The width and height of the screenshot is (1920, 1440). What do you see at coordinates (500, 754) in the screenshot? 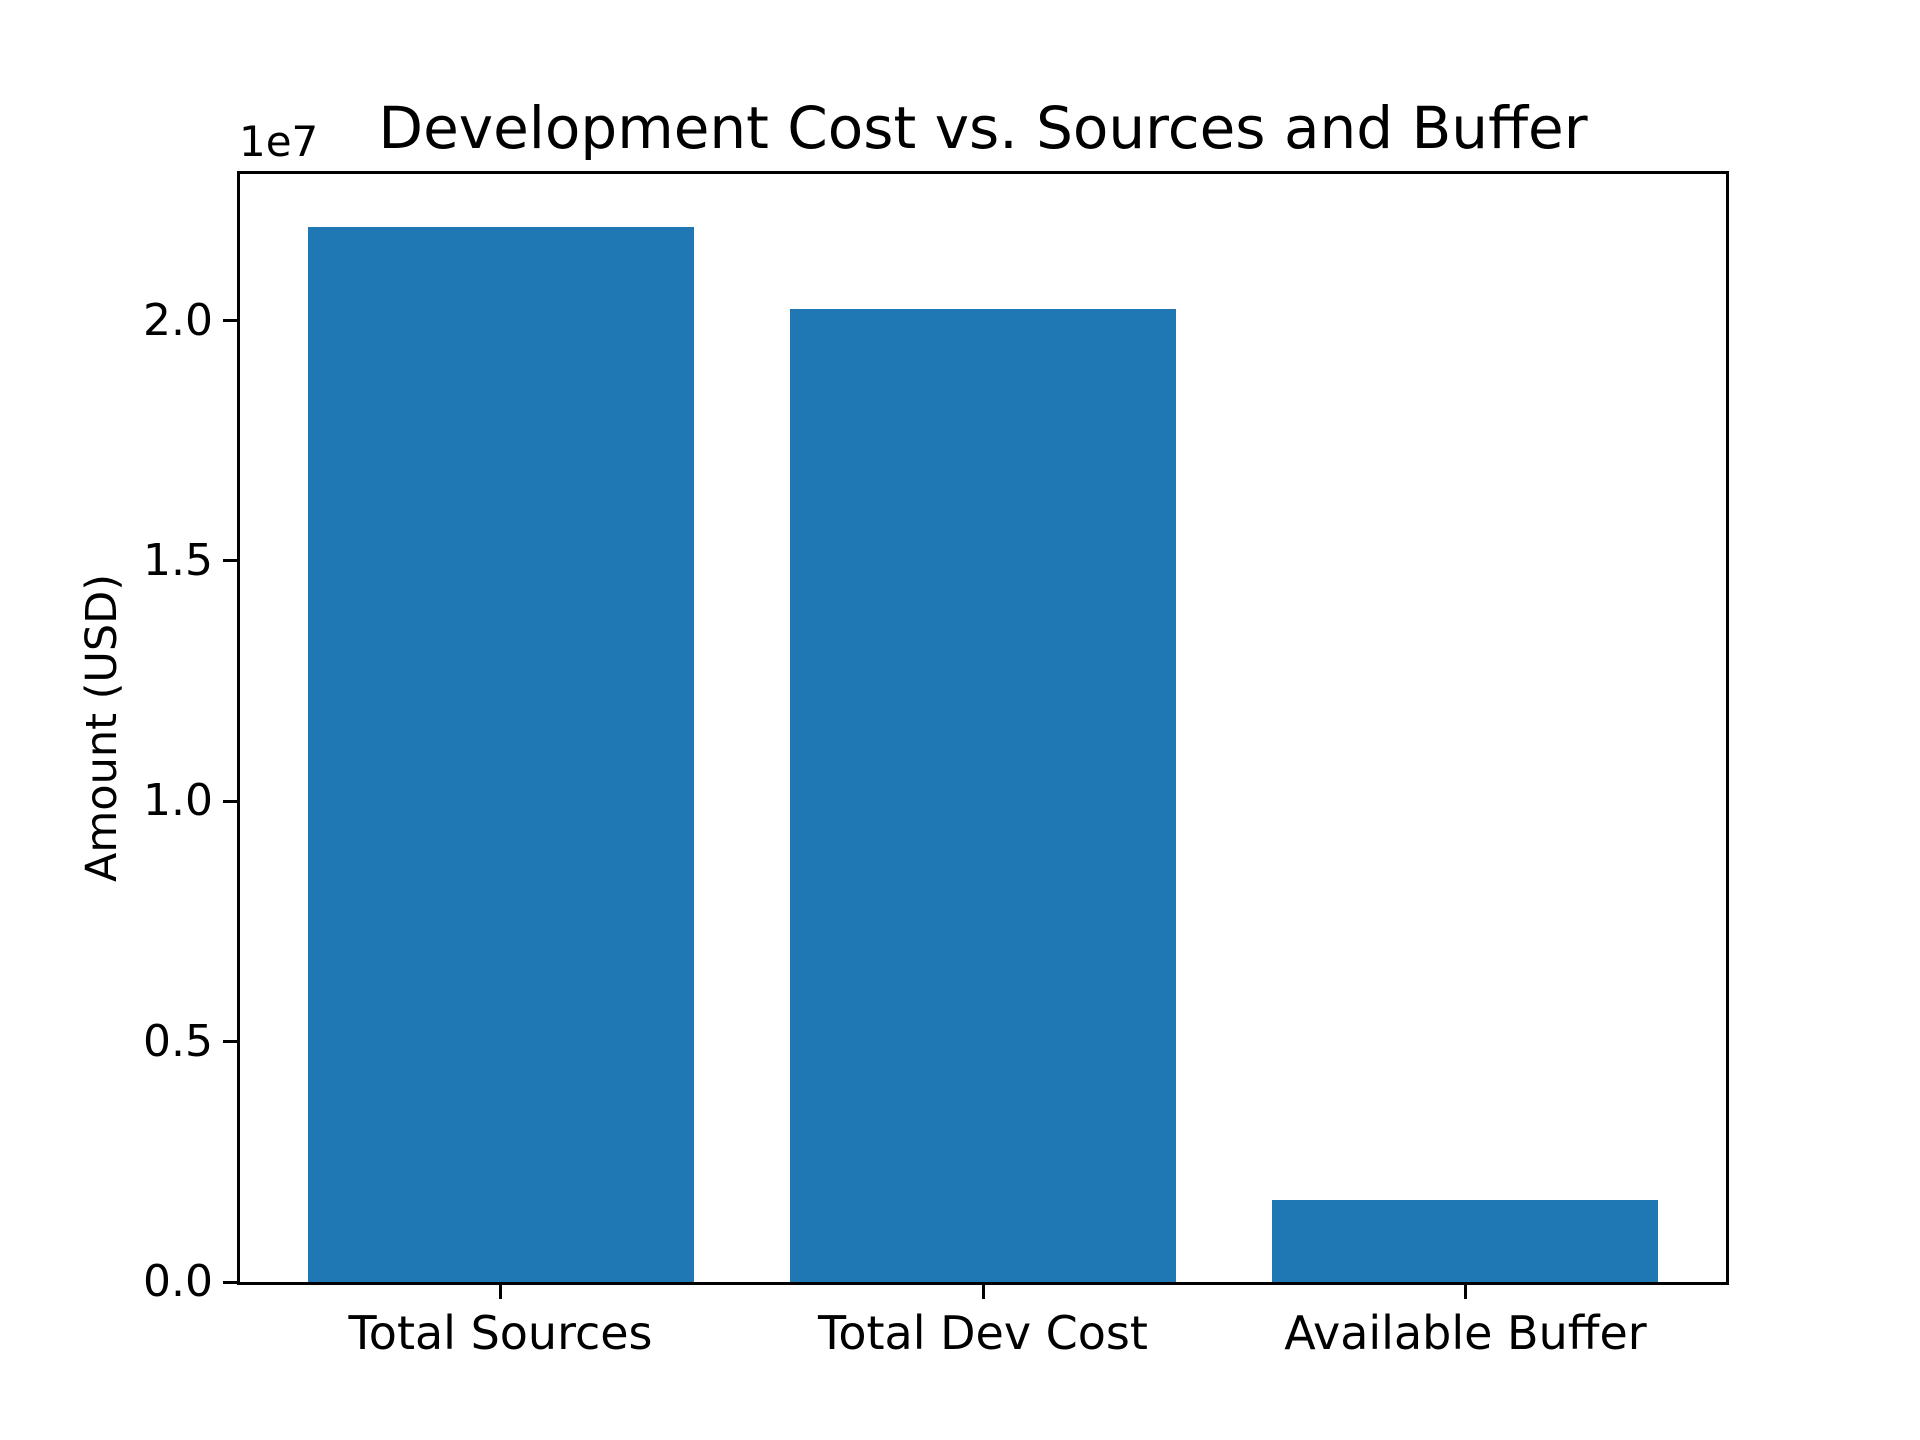
I see `bar-total-sources` at bounding box center [500, 754].